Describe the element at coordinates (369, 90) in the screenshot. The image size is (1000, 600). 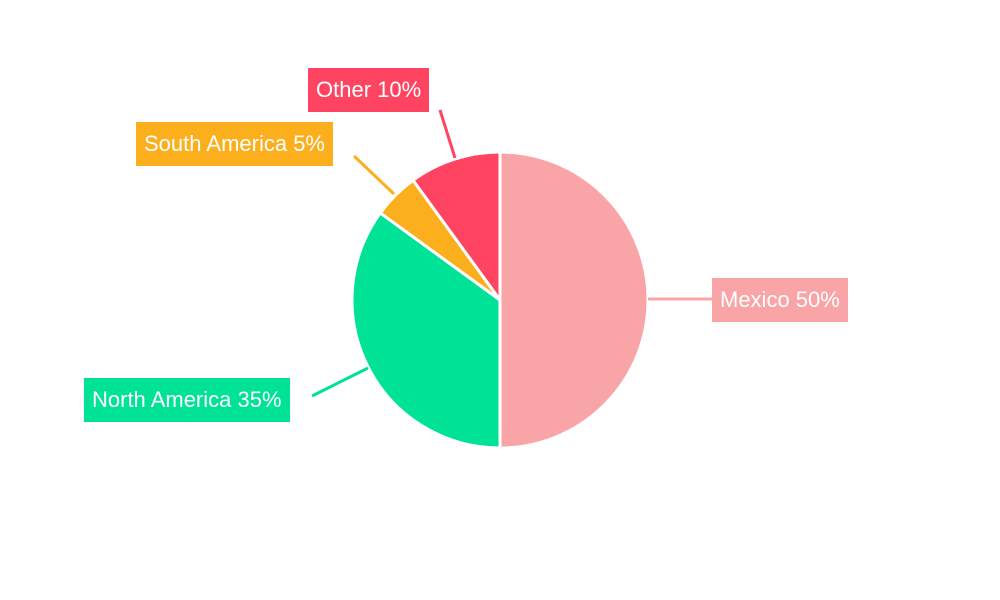
I see `label-other: Other 10%` at that location.